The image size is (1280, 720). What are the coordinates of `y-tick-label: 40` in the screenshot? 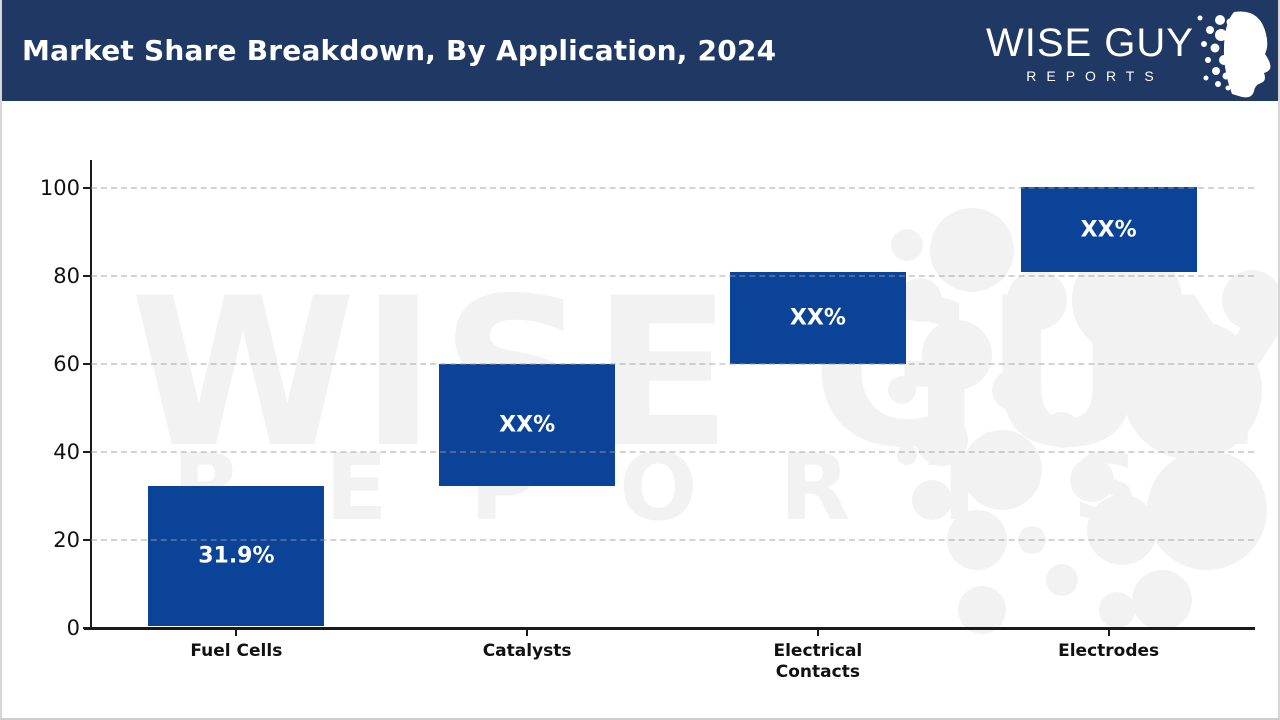 It's located at (66, 451).